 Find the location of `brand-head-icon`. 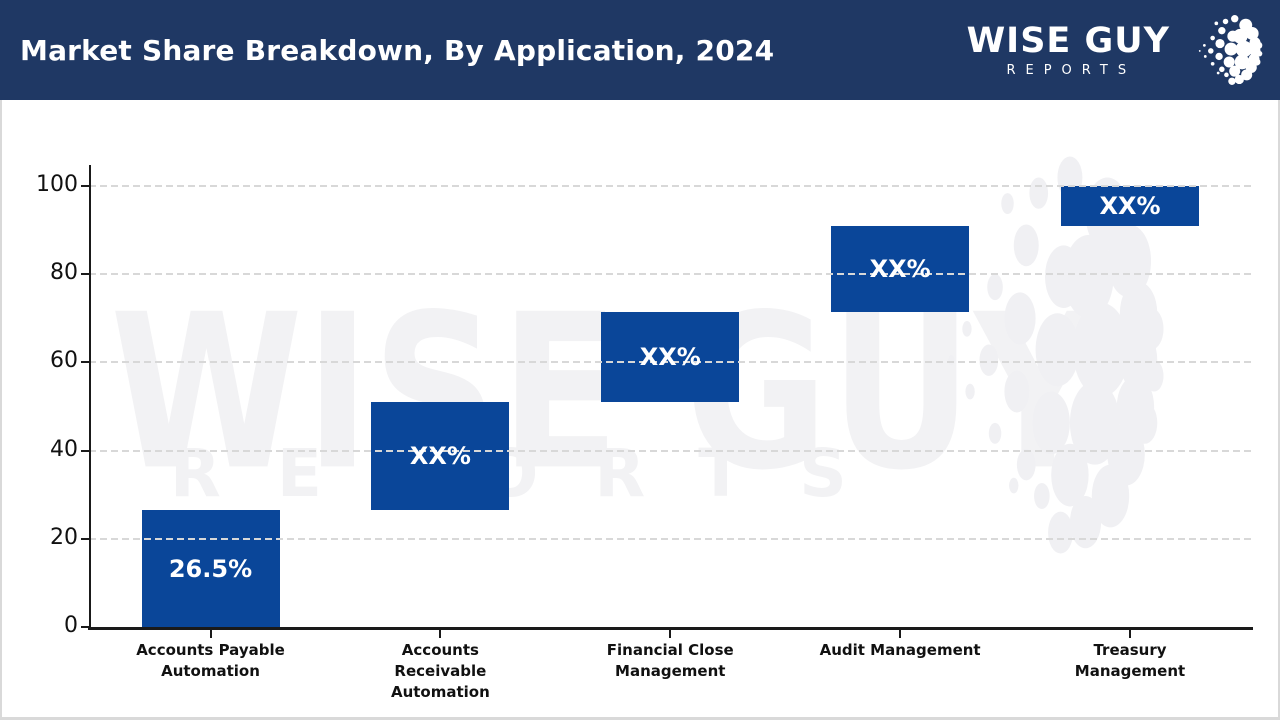

brand-head-icon is located at coordinates (1230, 50).